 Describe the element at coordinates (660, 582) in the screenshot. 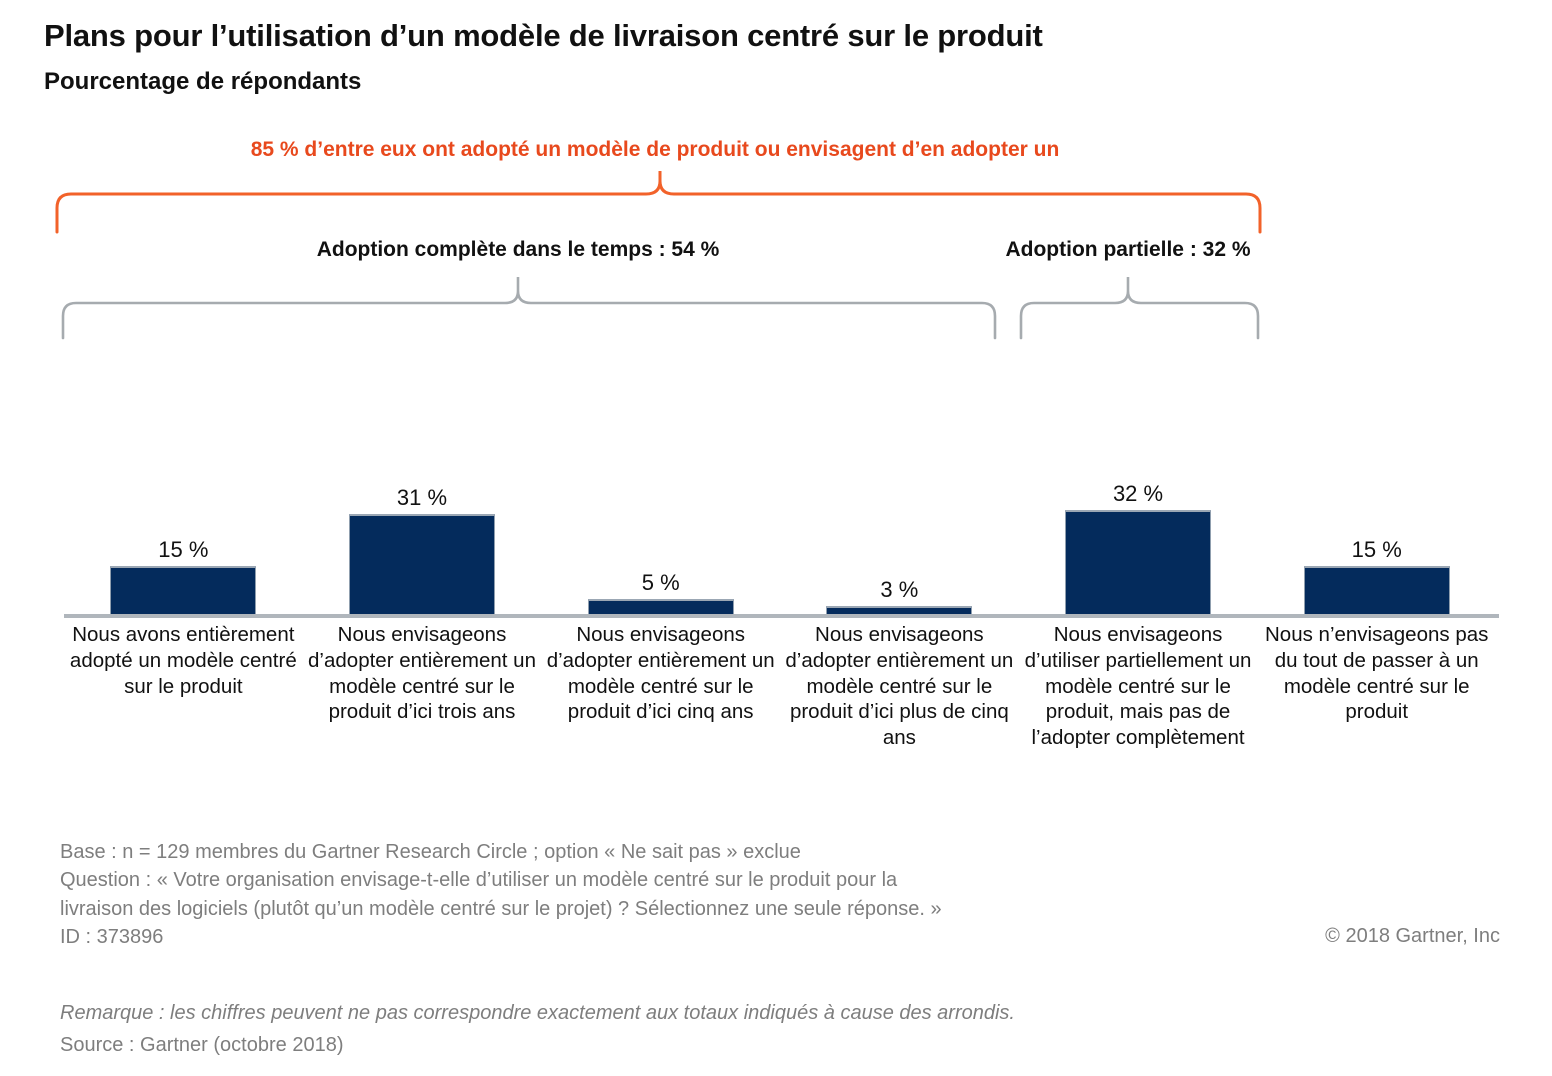

I see `bar-value-label: 5 %` at that location.